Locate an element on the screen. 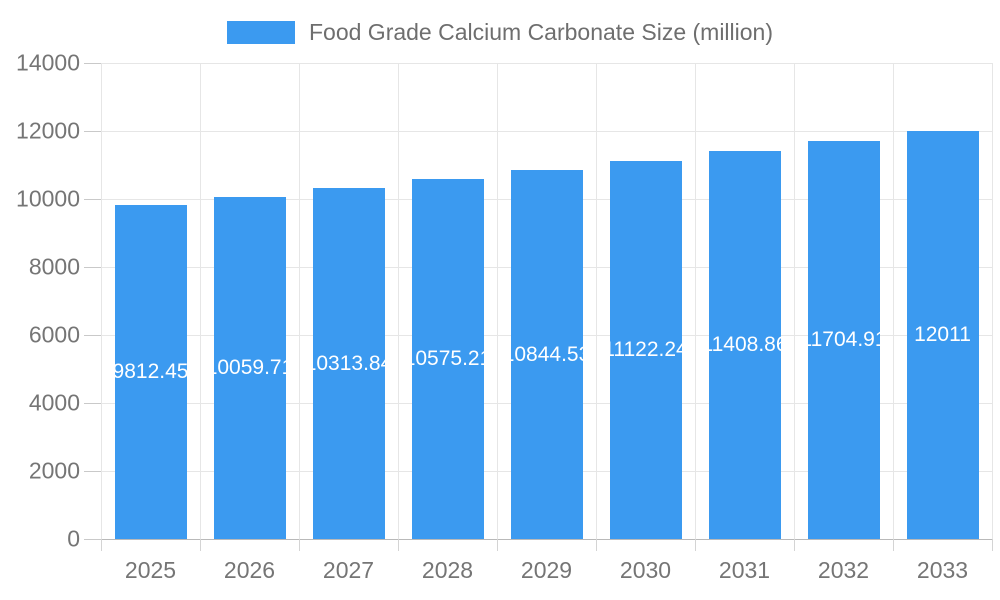 The width and height of the screenshot is (1000, 600). bar-2026: 10059.71 is located at coordinates (249, 367).